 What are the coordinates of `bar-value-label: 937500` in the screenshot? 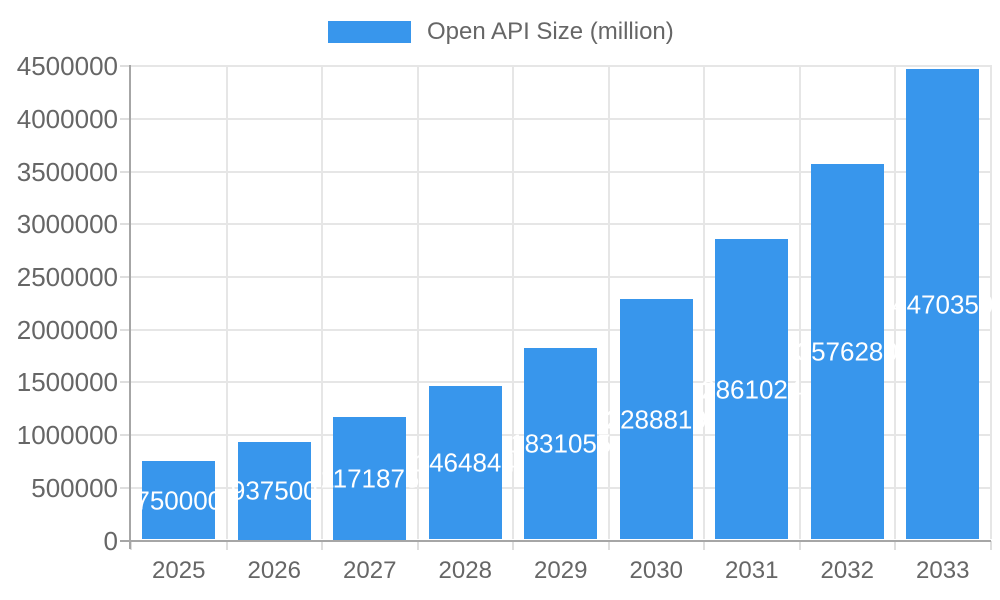 It's located at (274, 490).